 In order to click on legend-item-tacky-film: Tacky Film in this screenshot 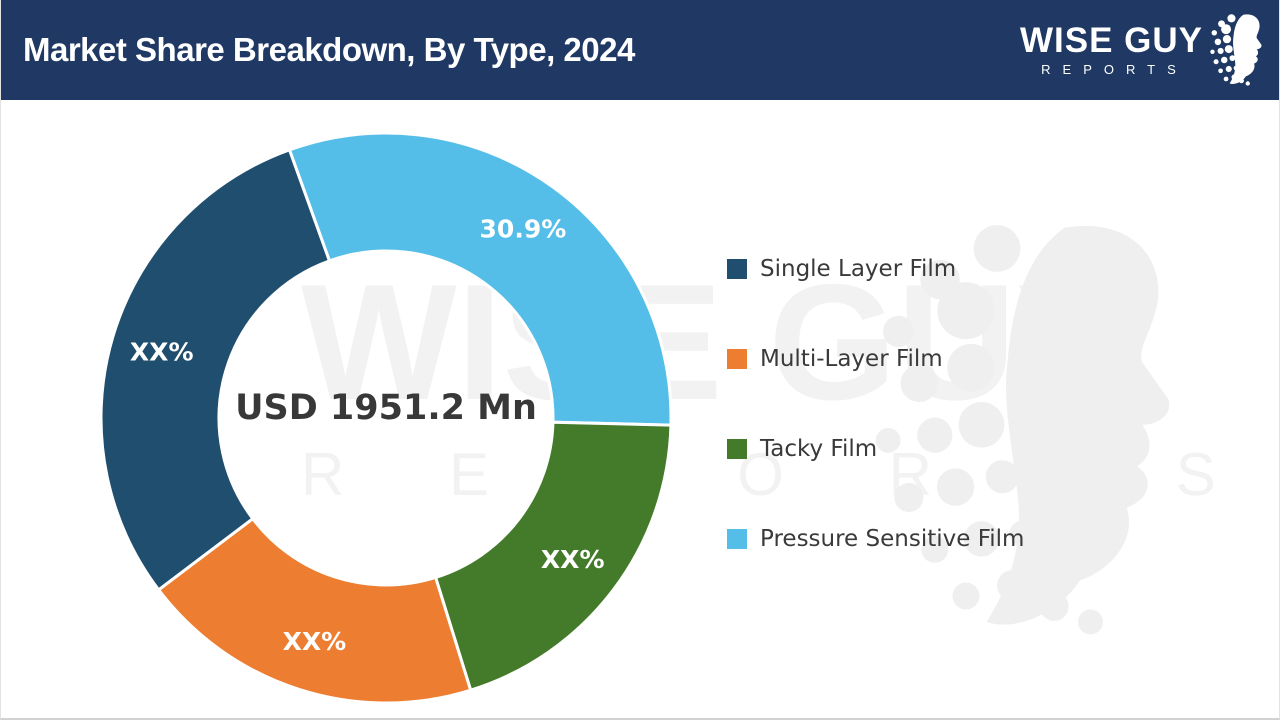, I will do `click(875, 449)`.